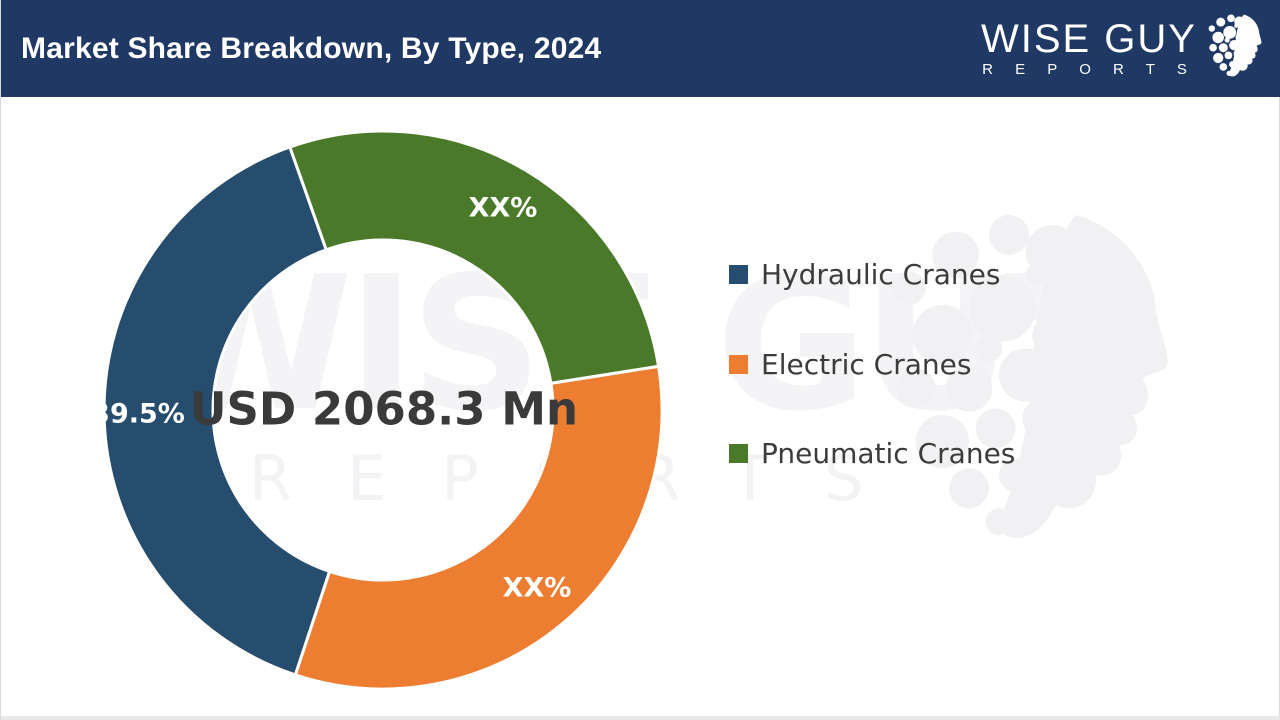  Describe the element at coordinates (478, 527) in the screenshot. I see `slice-electric-cranes` at that location.